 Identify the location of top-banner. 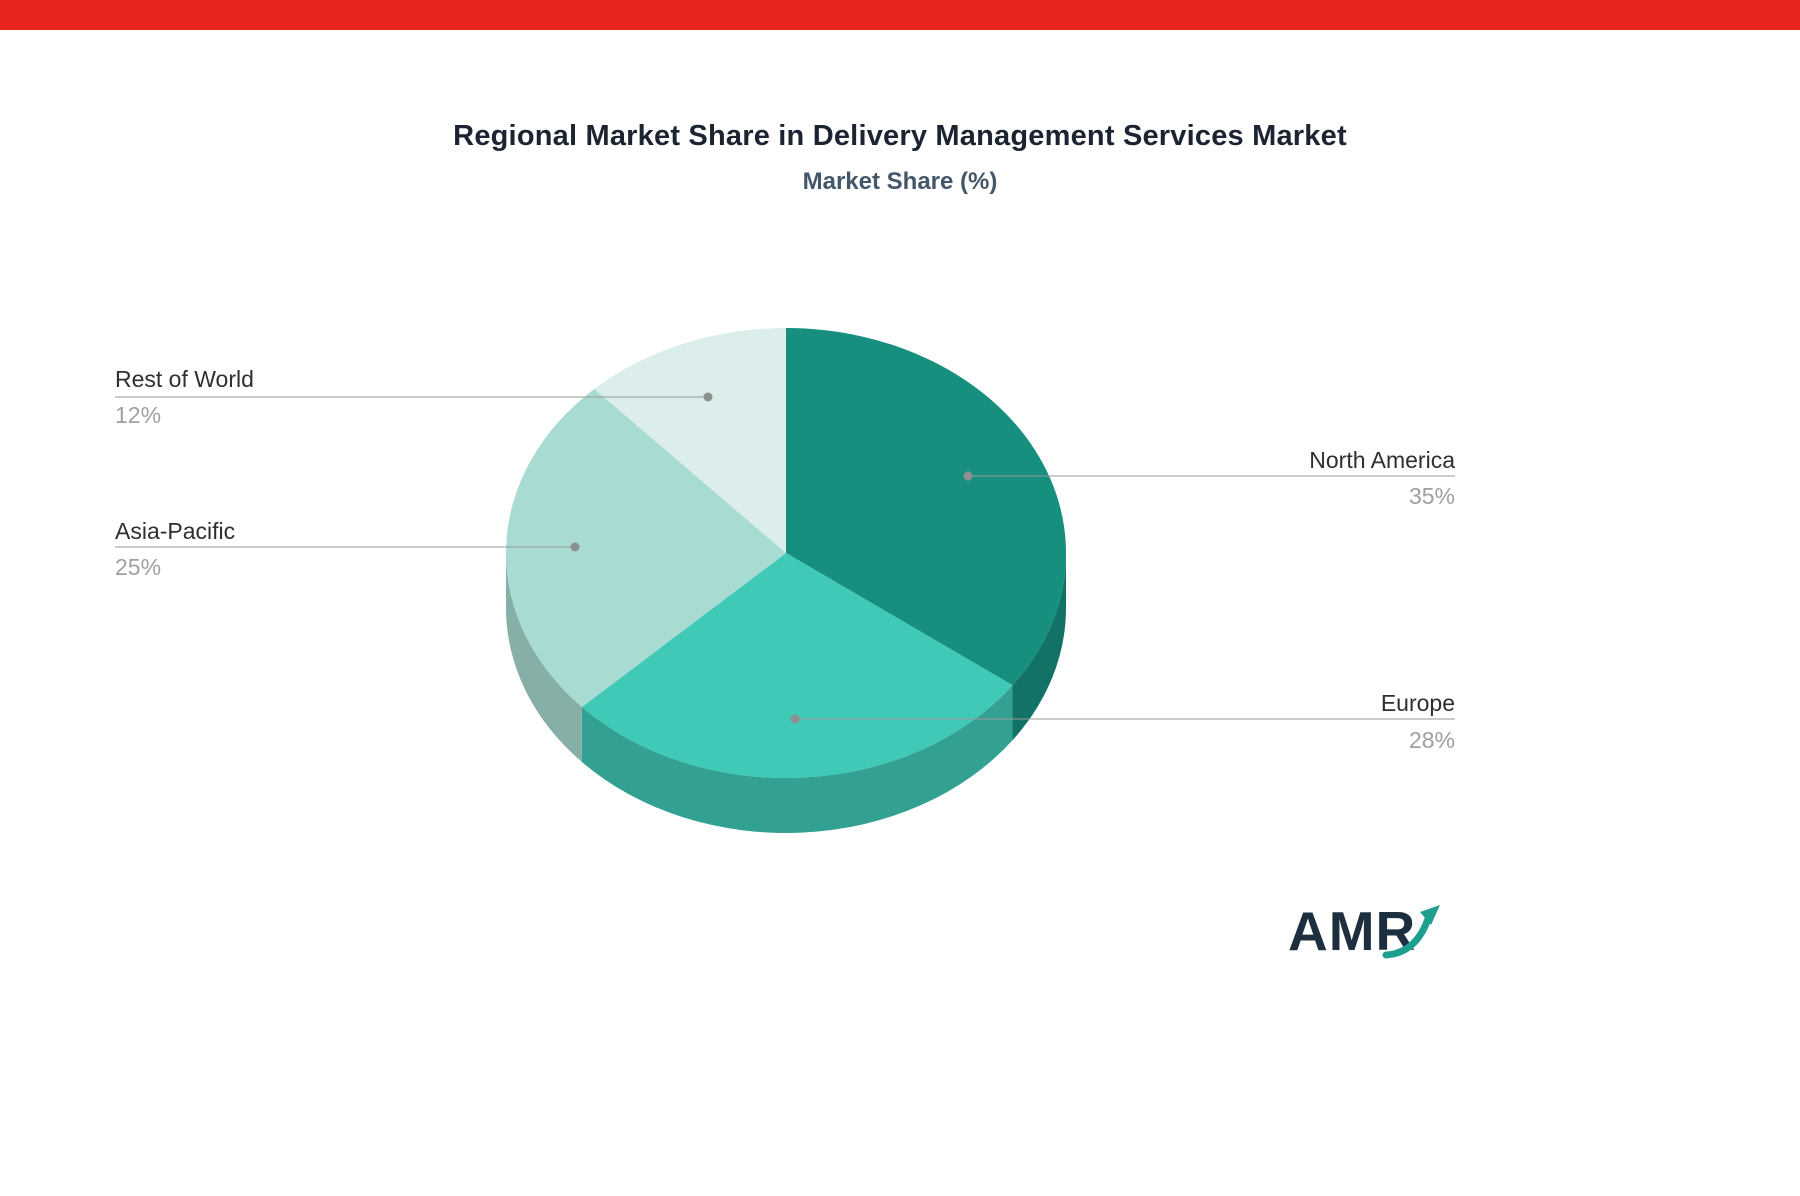
(900, 15).